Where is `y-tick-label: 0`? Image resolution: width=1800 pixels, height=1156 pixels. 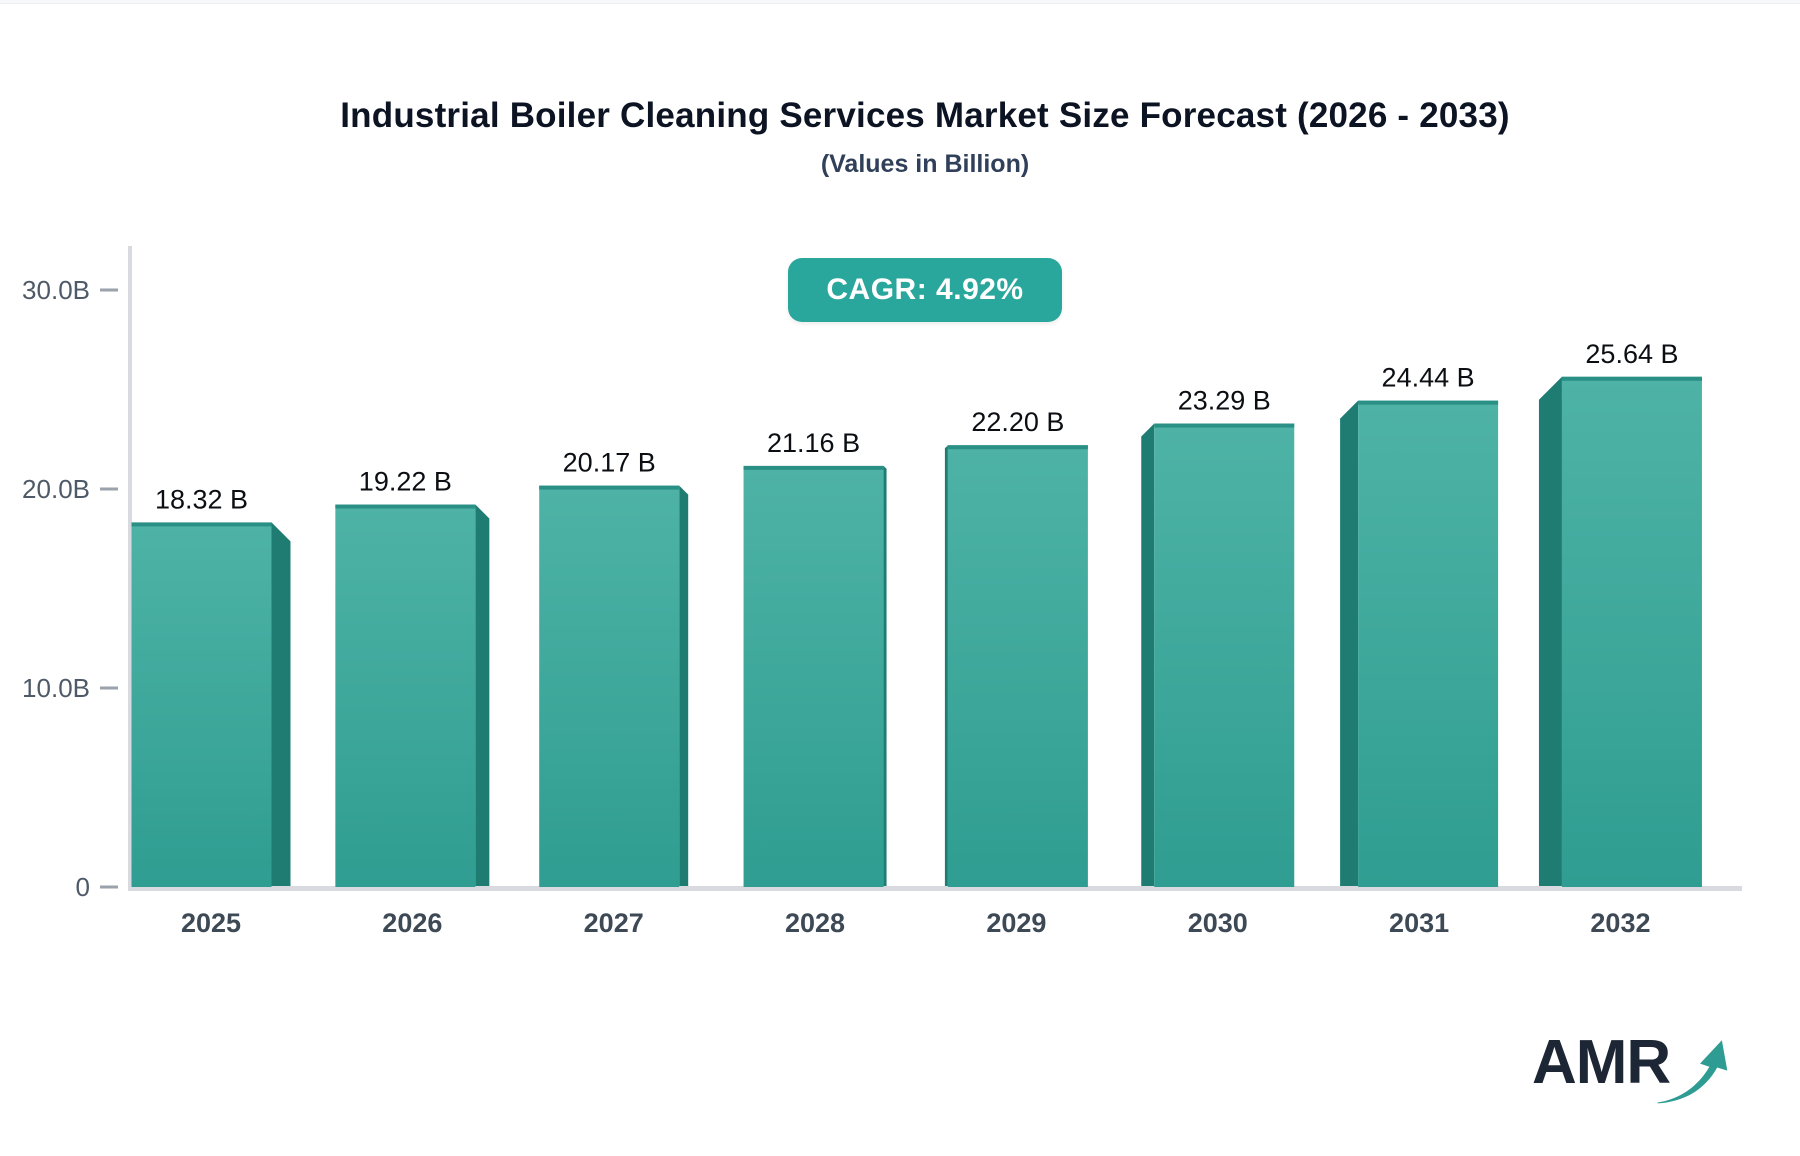 y-tick-label: 0 is located at coordinates (83, 887).